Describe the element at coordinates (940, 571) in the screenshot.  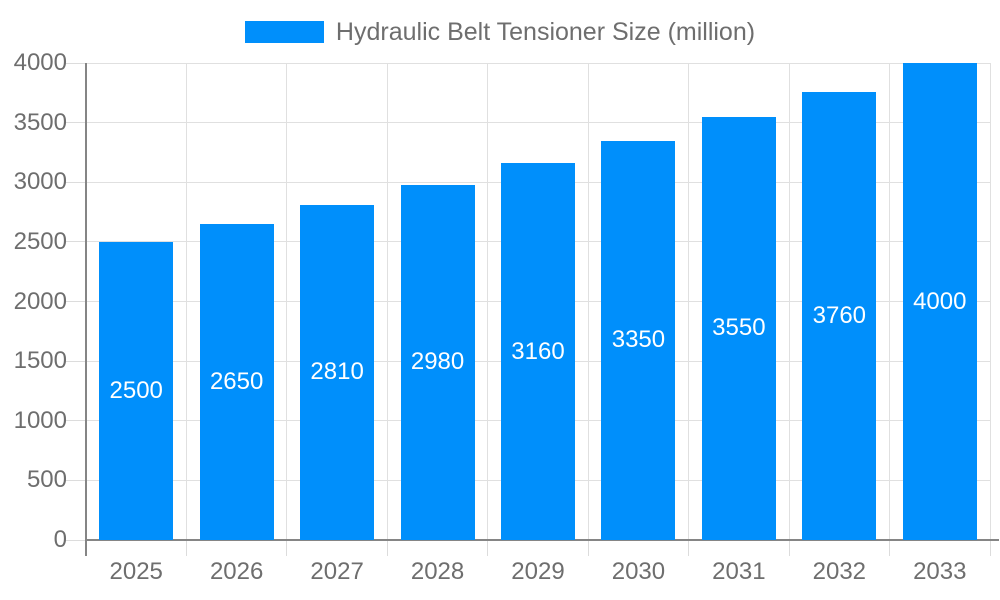
I see `x-axis-tick-label: 2033` at that location.